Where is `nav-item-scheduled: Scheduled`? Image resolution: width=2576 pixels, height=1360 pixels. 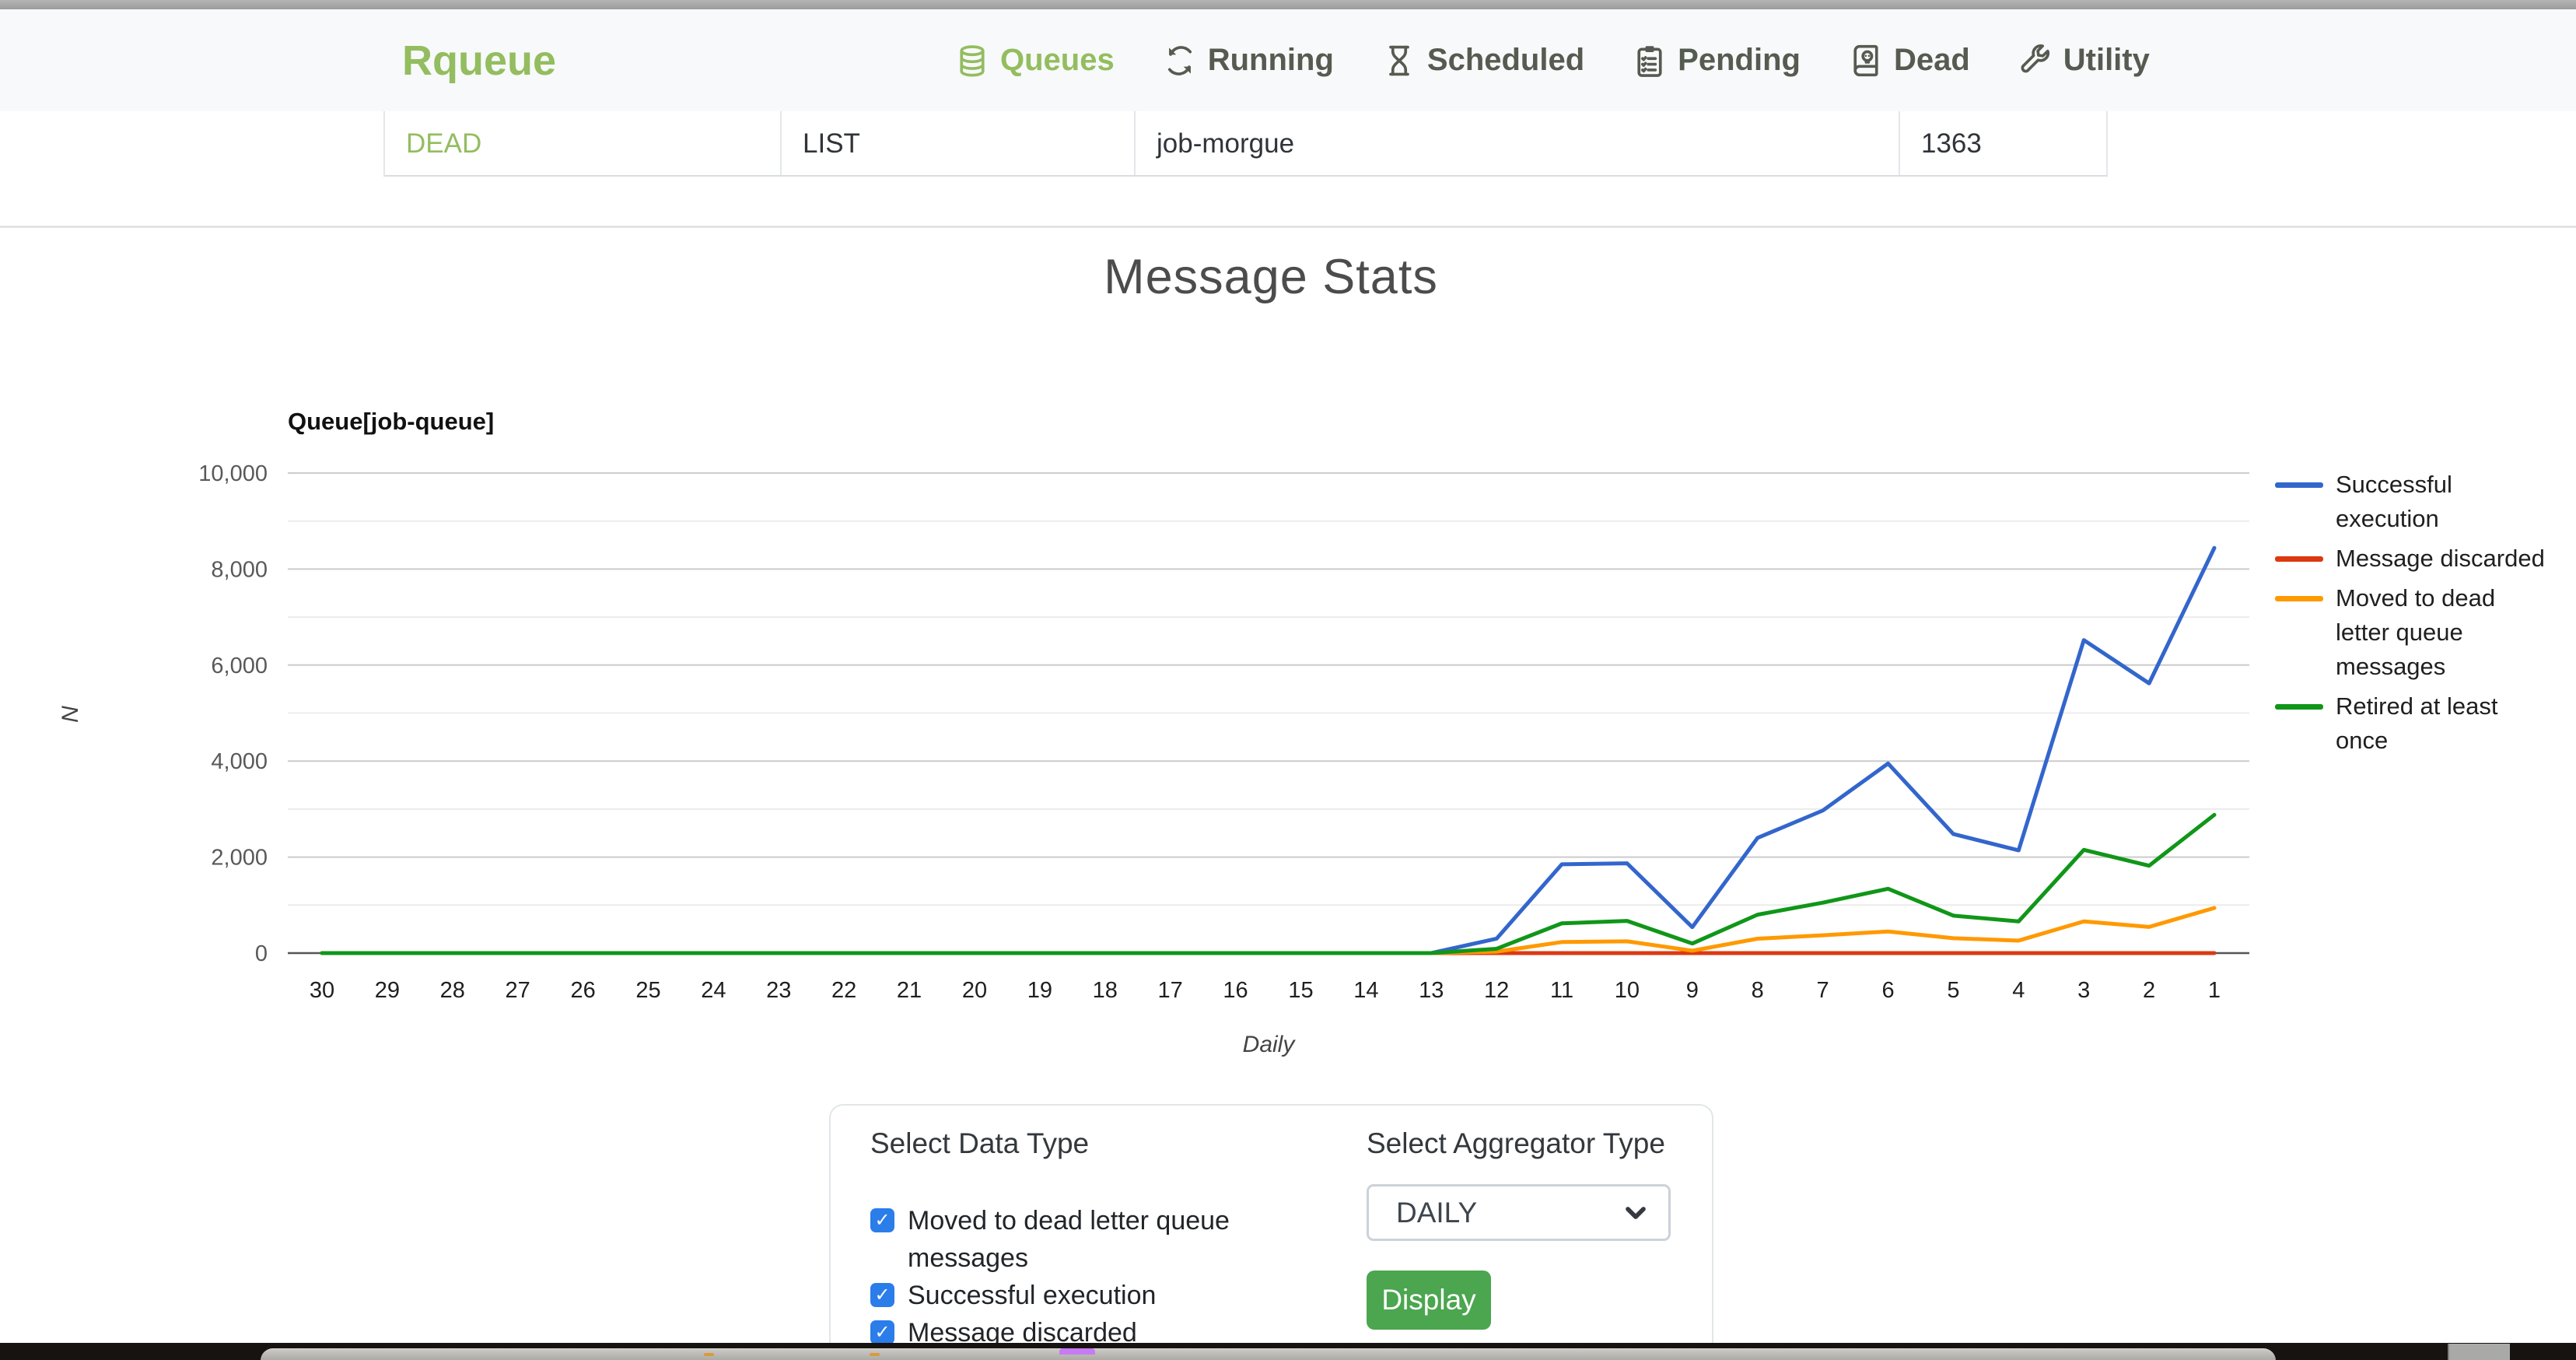
nav-item-scheduled: Scheduled is located at coordinates (1483, 61).